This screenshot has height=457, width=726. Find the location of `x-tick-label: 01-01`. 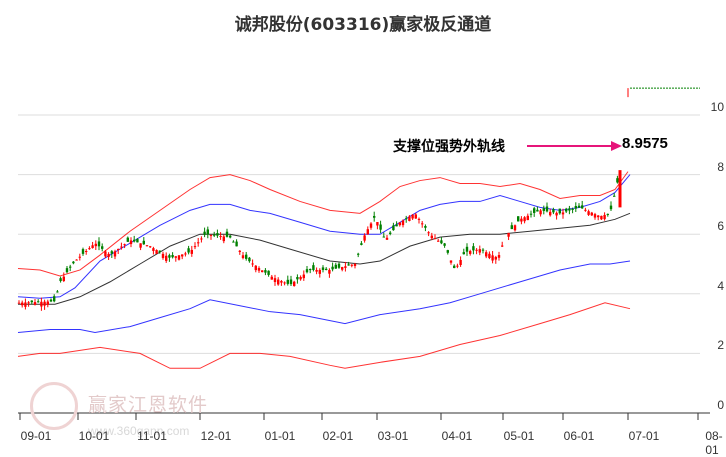

x-tick-label: 01-01 is located at coordinates (280, 436).